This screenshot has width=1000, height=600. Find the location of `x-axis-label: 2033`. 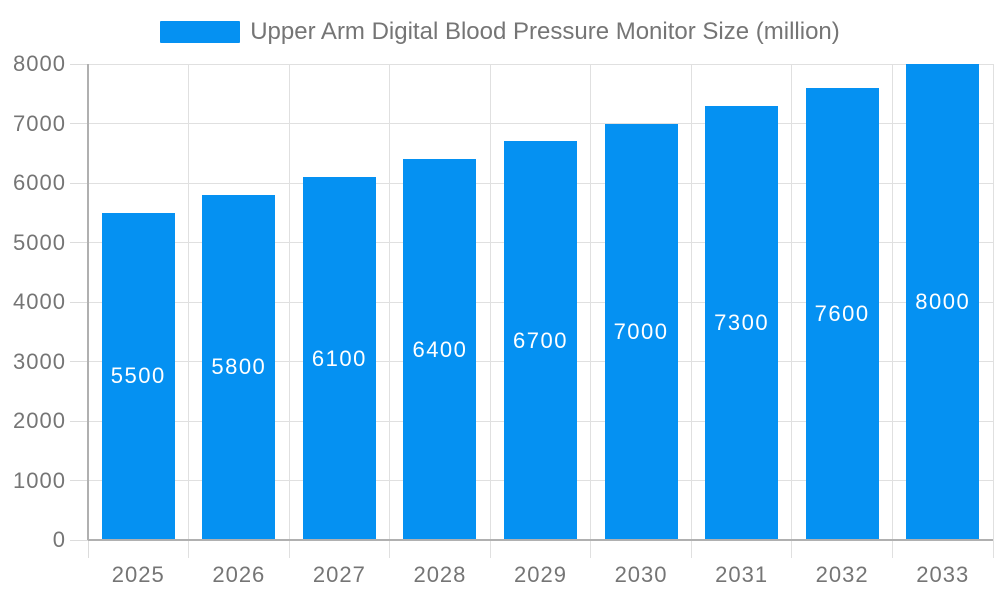

x-axis-label: 2033 is located at coordinates (943, 574).